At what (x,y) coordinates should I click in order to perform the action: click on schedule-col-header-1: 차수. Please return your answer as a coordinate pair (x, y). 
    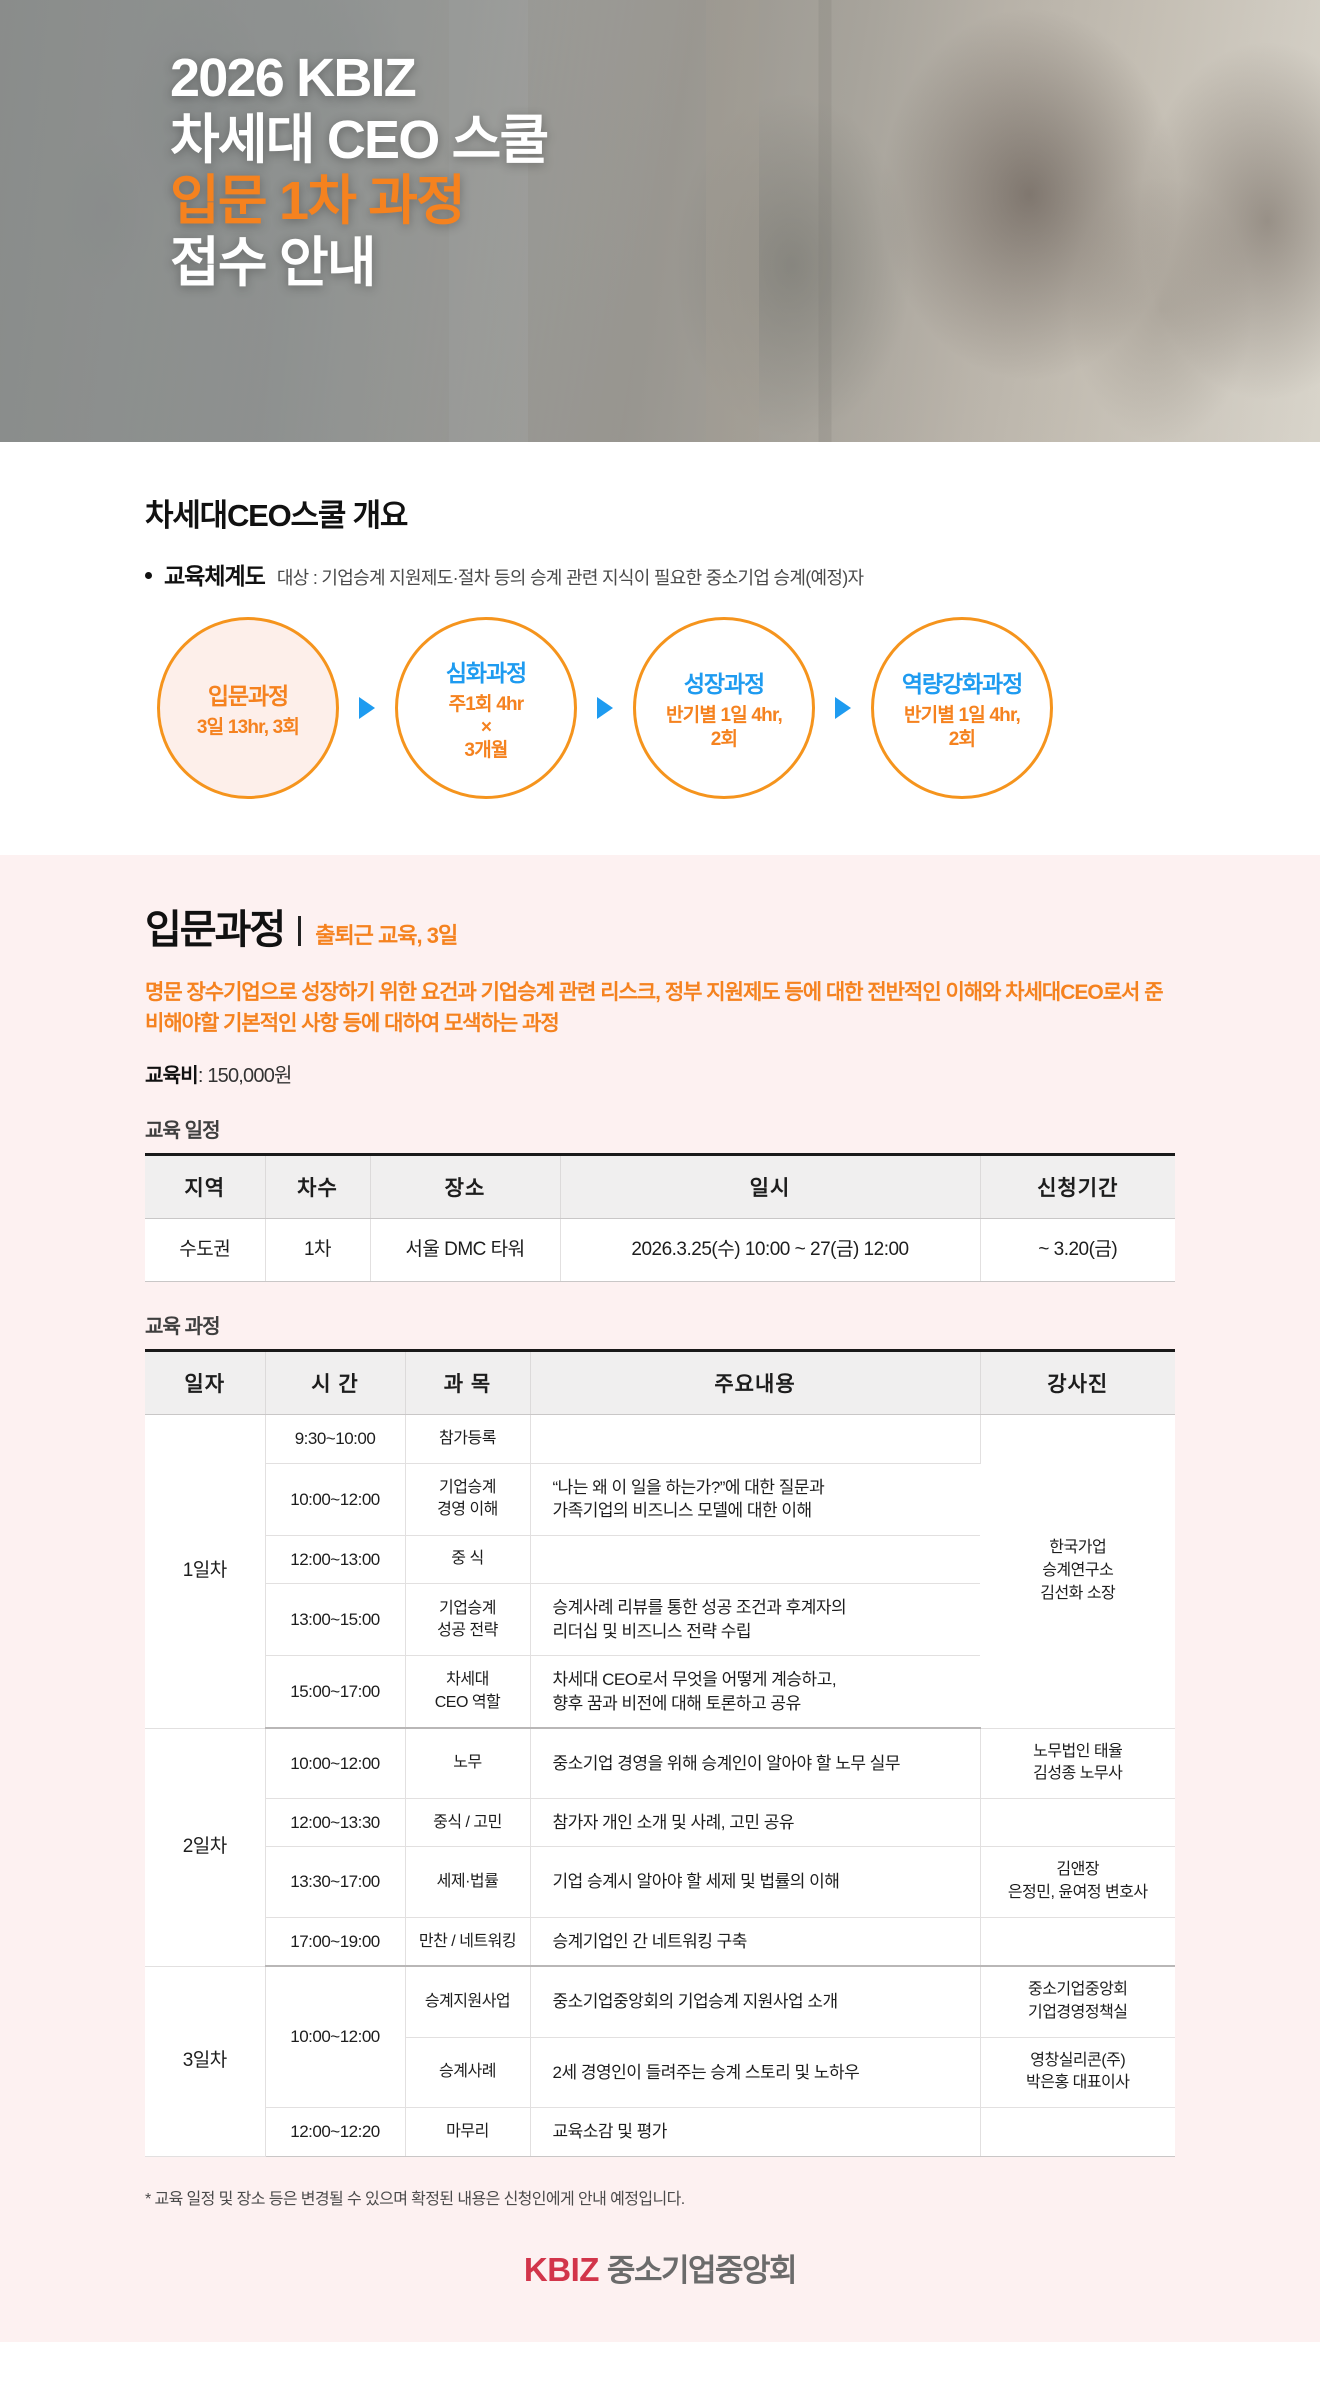
    Looking at the image, I should click on (318, 1186).